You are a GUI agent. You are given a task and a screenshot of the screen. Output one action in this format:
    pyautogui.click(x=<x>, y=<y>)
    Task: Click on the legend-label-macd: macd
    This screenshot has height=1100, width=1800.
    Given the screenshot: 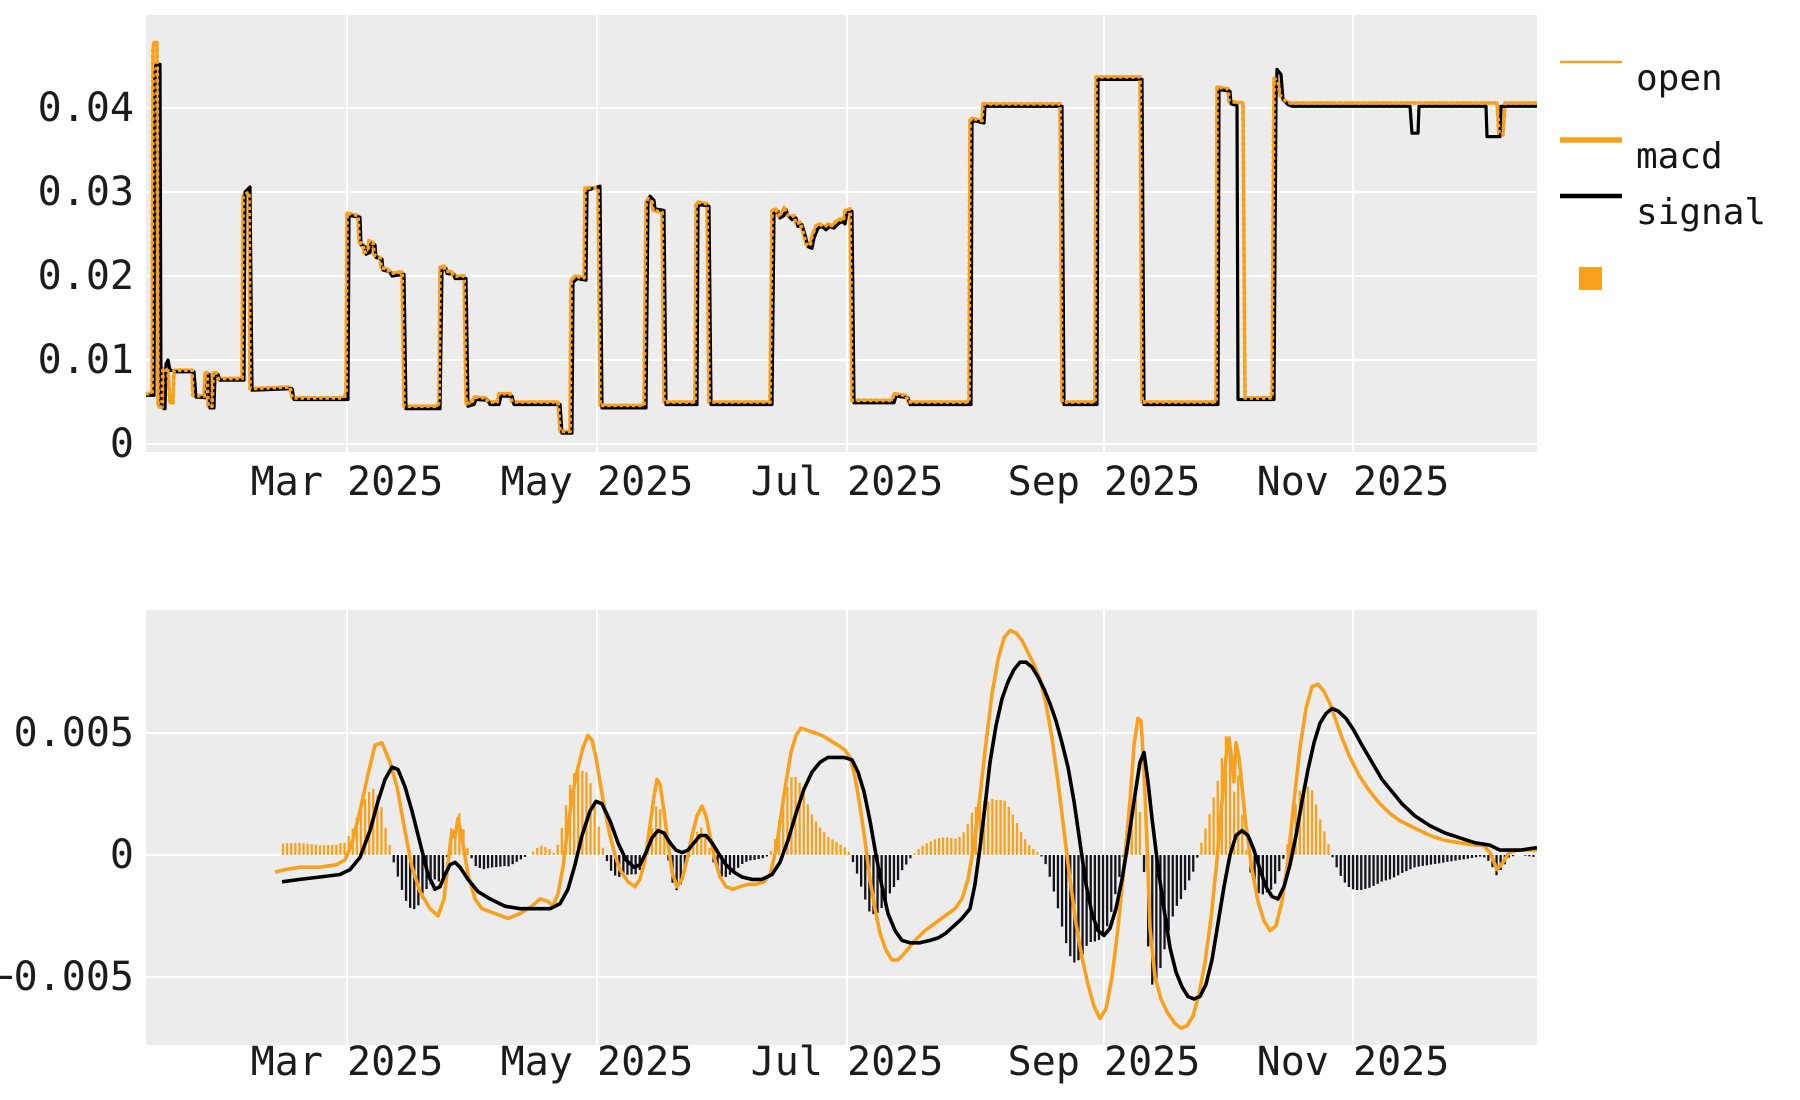 What is the action you would take?
    pyautogui.click(x=1679, y=156)
    